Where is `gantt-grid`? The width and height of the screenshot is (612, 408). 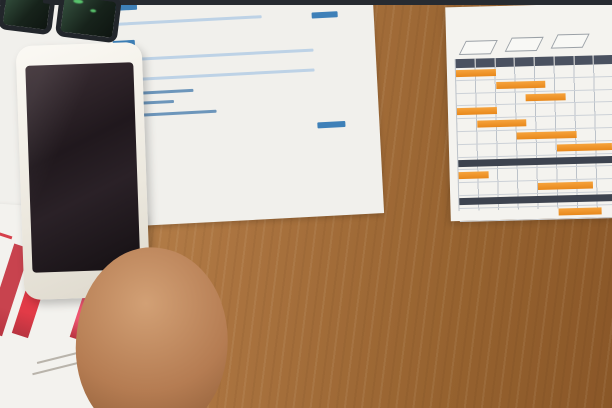
gantt-grid is located at coordinates (533, 138).